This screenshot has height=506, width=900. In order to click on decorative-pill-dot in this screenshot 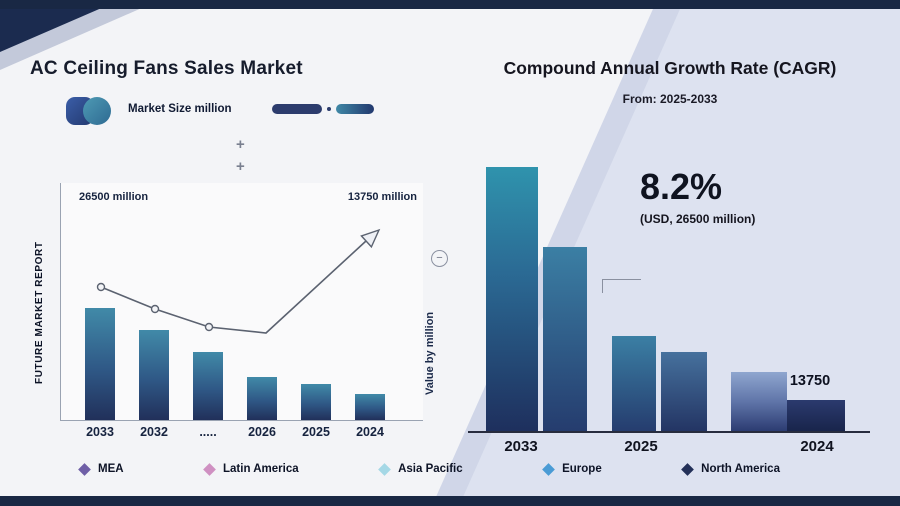, I will do `click(329, 109)`.